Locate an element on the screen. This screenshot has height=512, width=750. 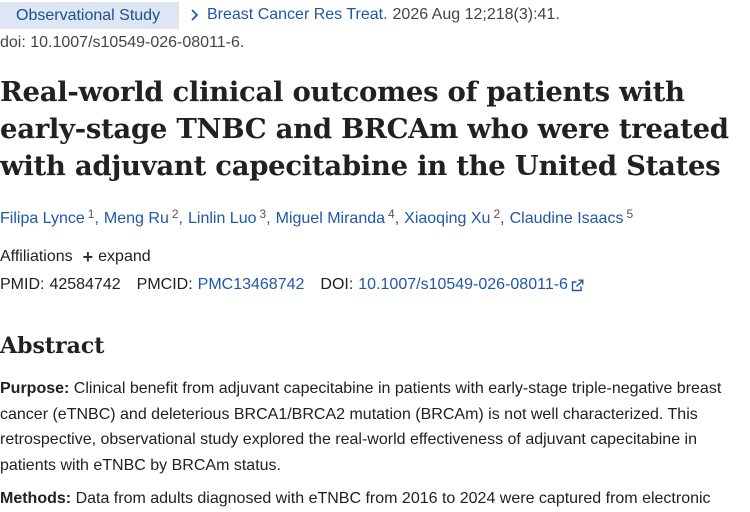
pmcid-link: PMC13468742 is located at coordinates (251, 284).